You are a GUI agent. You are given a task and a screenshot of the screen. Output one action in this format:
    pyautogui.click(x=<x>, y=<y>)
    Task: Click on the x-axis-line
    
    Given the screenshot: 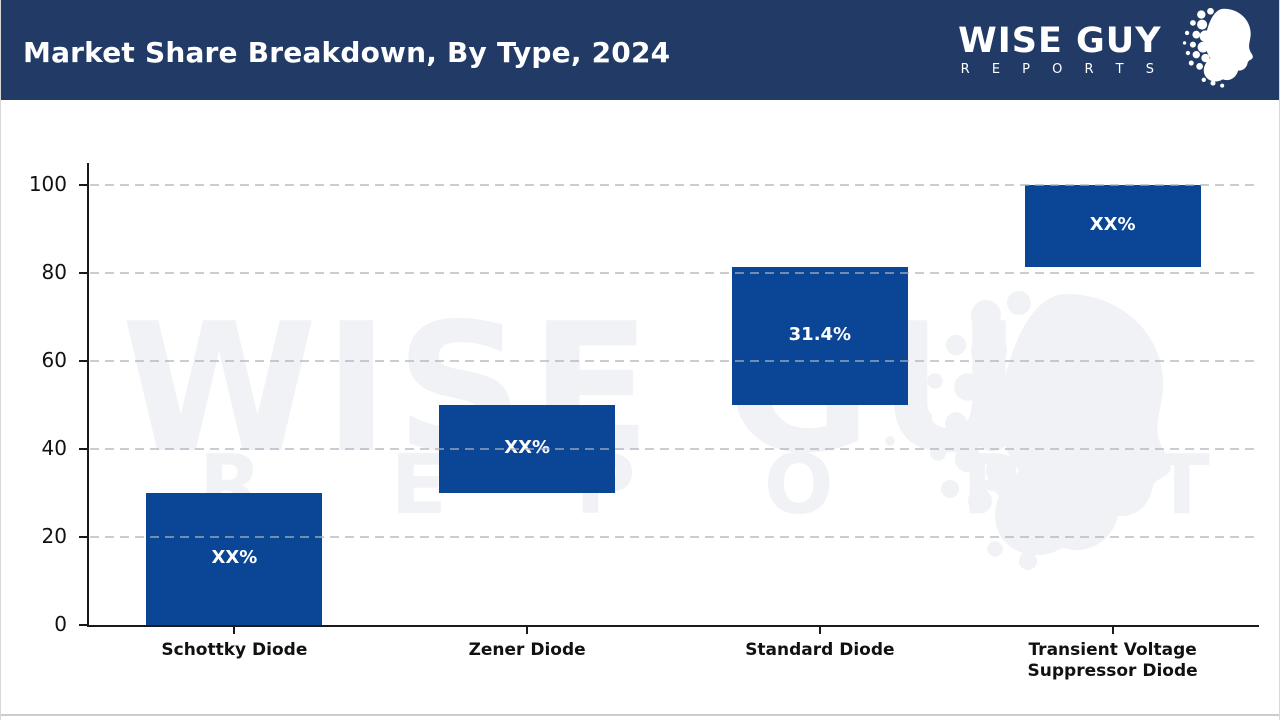 What is the action you would take?
    pyautogui.click(x=673, y=626)
    